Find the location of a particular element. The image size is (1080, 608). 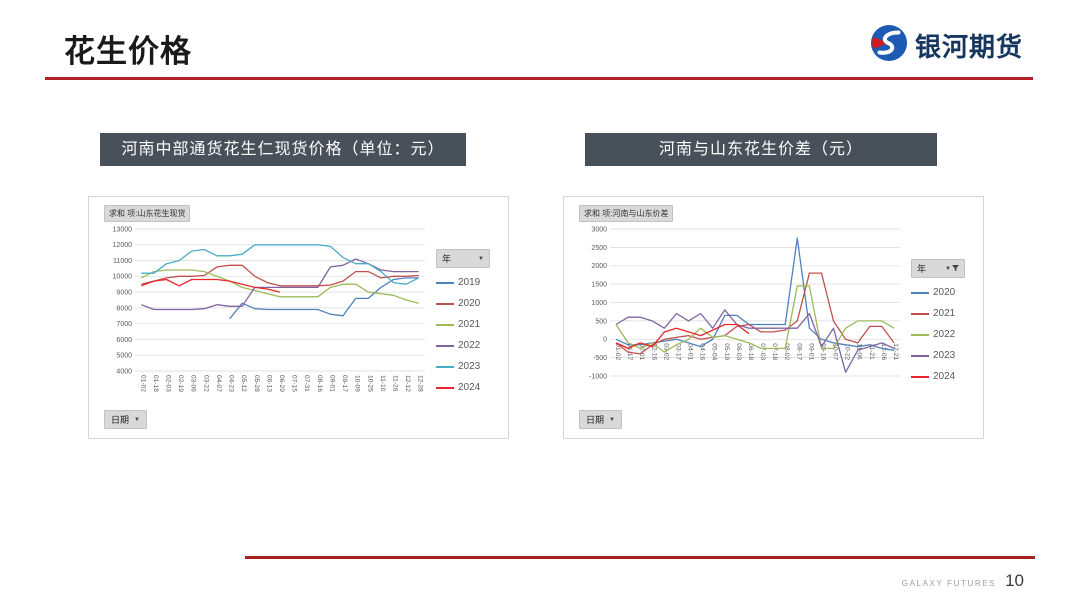

svg-text: 11-21 is located at coordinates (871, 351).